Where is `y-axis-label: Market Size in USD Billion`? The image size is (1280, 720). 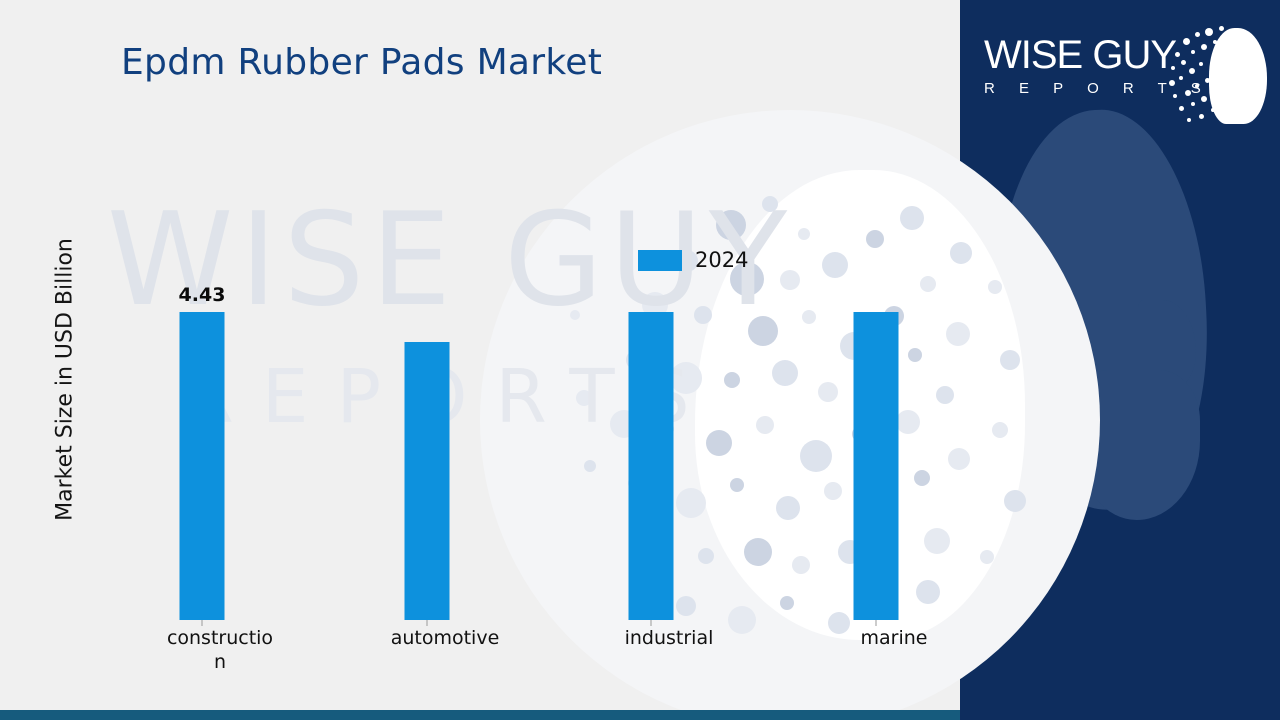
y-axis-label: Market Size in USD Billion is located at coordinates (65, 379).